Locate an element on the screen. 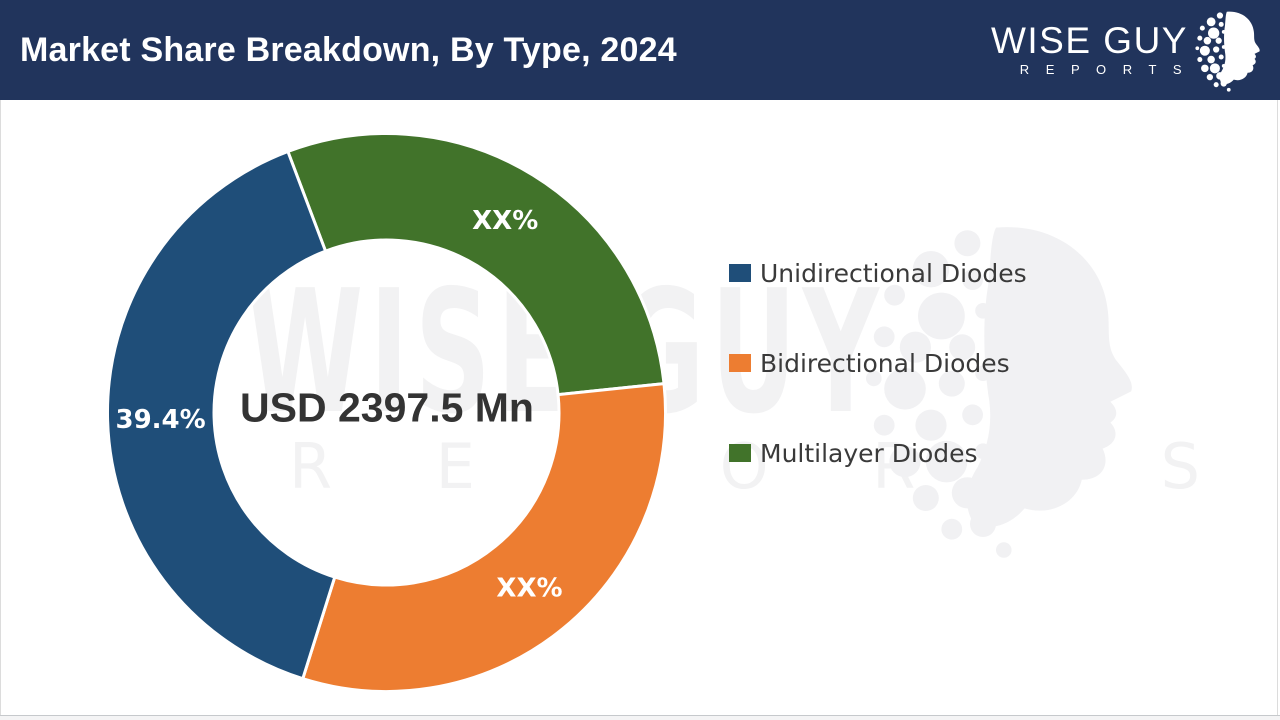 The width and height of the screenshot is (1280, 720). legend-label: Bidirectional Diodes is located at coordinates (885, 363).